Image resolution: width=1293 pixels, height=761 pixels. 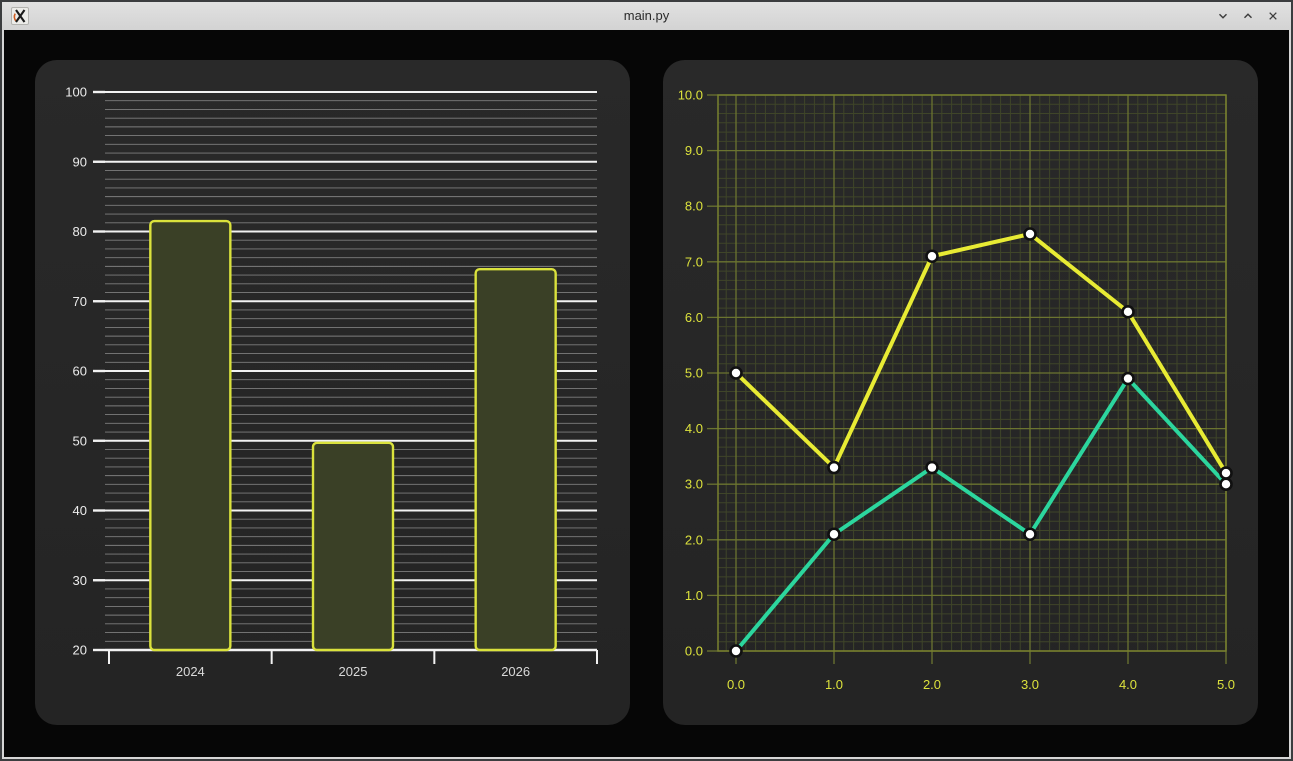 What do you see at coordinates (190, 435) in the screenshot?
I see `bar-2024` at bounding box center [190, 435].